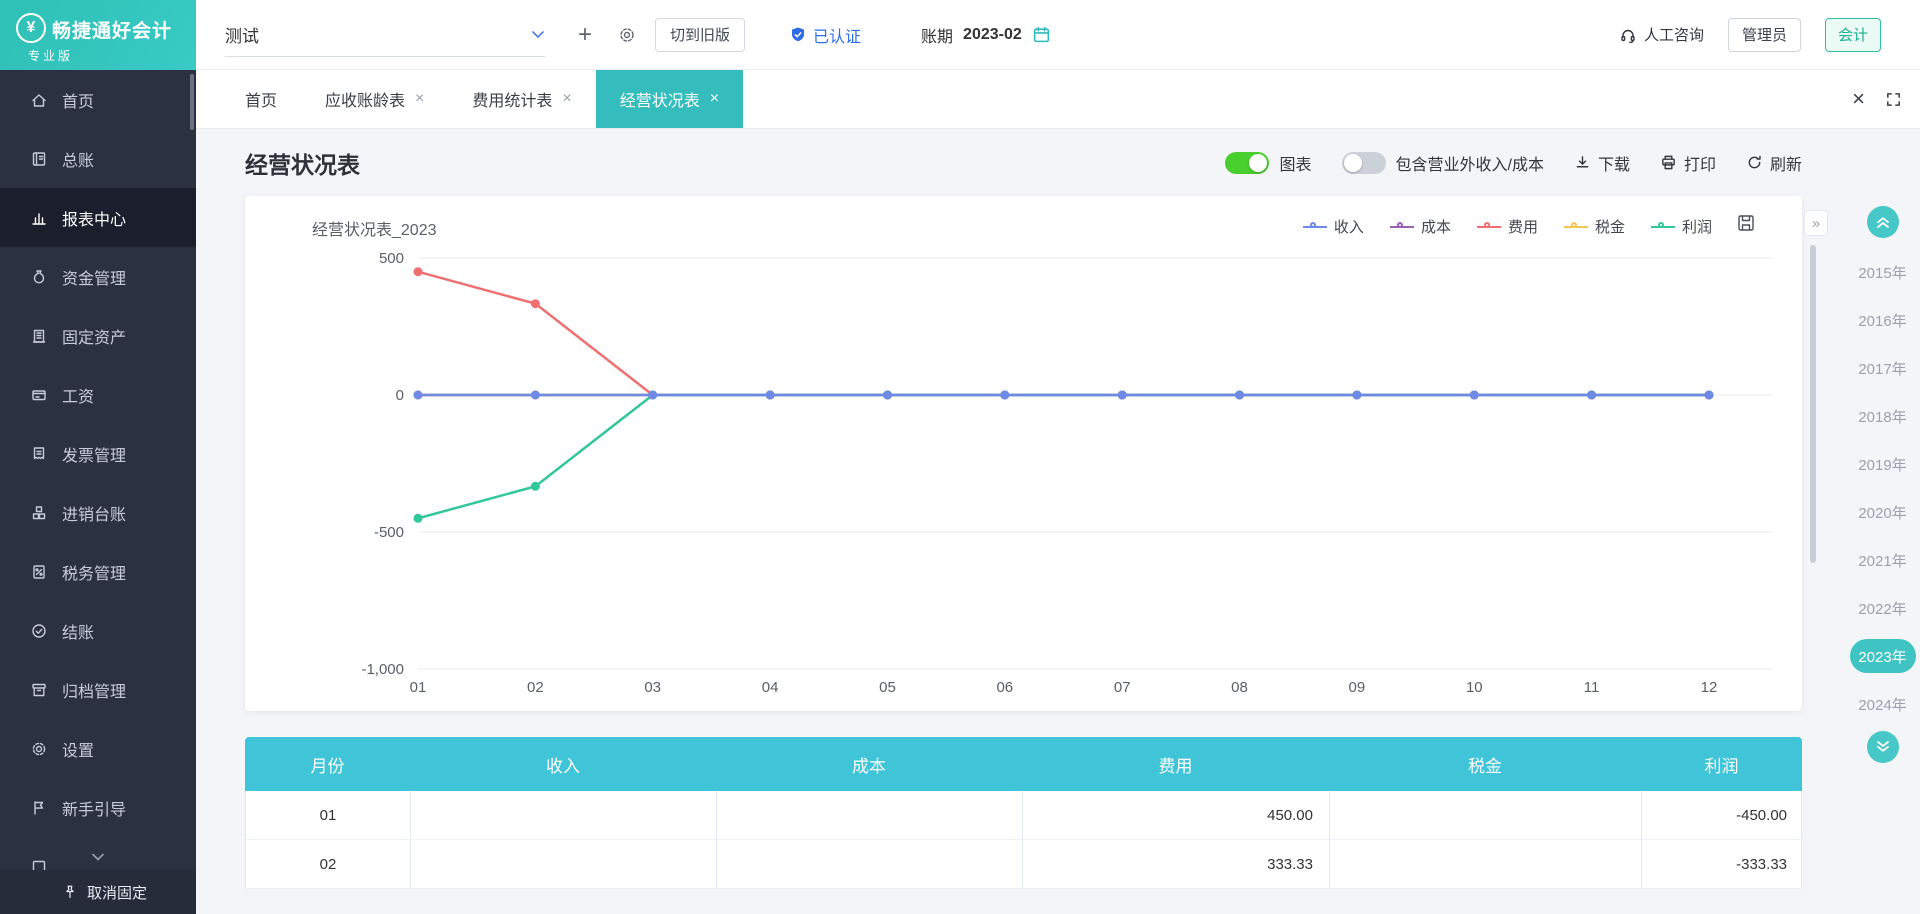 The width and height of the screenshot is (1920, 914). Describe the element at coordinates (98, 99) in the screenshot. I see `sidebar-item-home: 首页` at that location.